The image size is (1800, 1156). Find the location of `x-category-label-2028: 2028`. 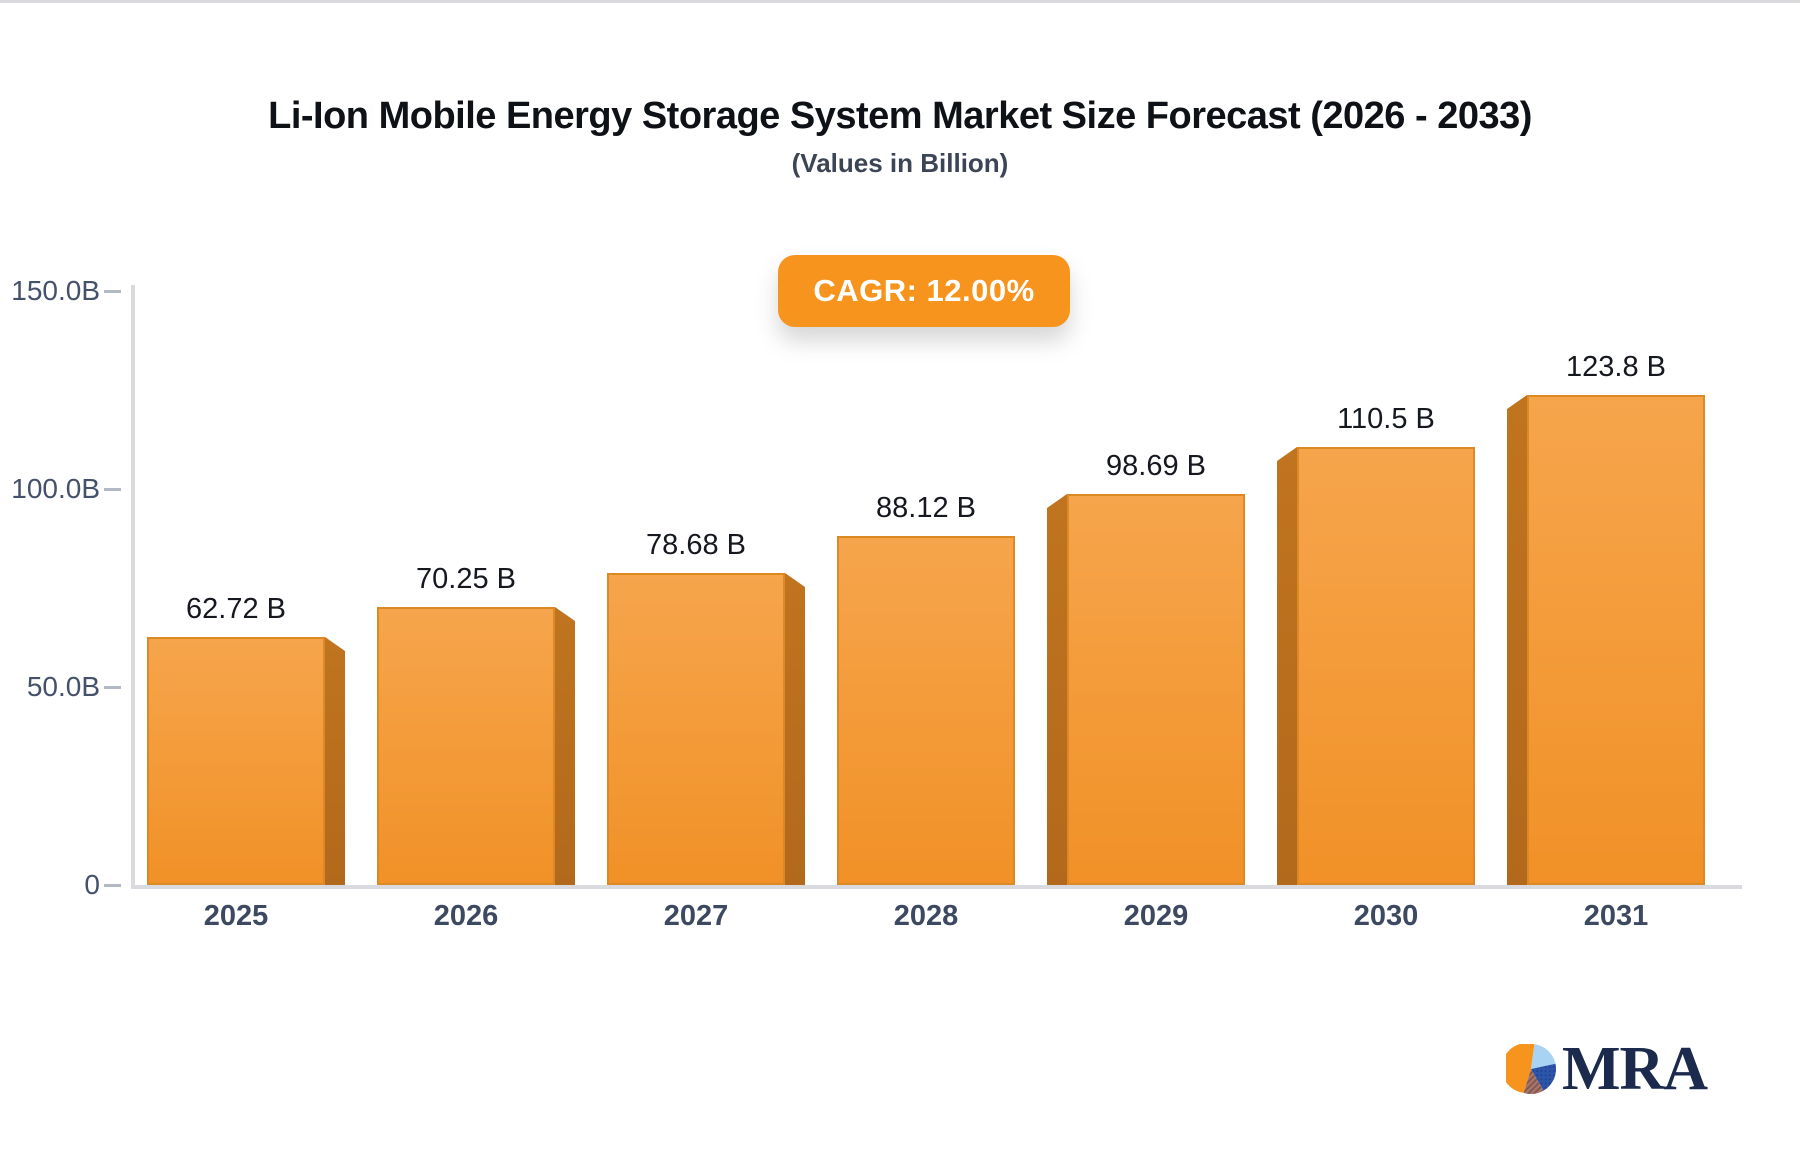

x-category-label-2028: 2028 is located at coordinates (926, 916).